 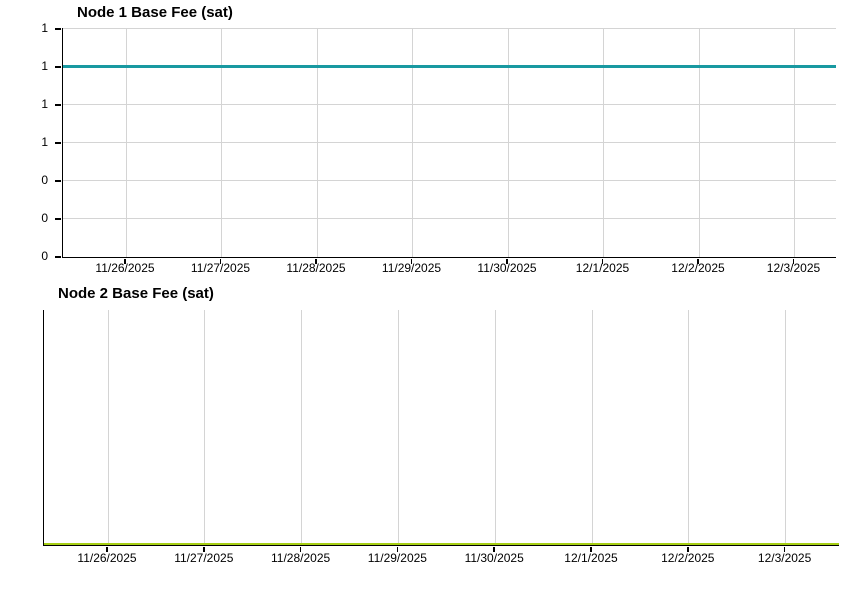 What do you see at coordinates (155, 12) in the screenshot?
I see `chart-title-node1: Node 1 Base Fee (sat)` at bounding box center [155, 12].